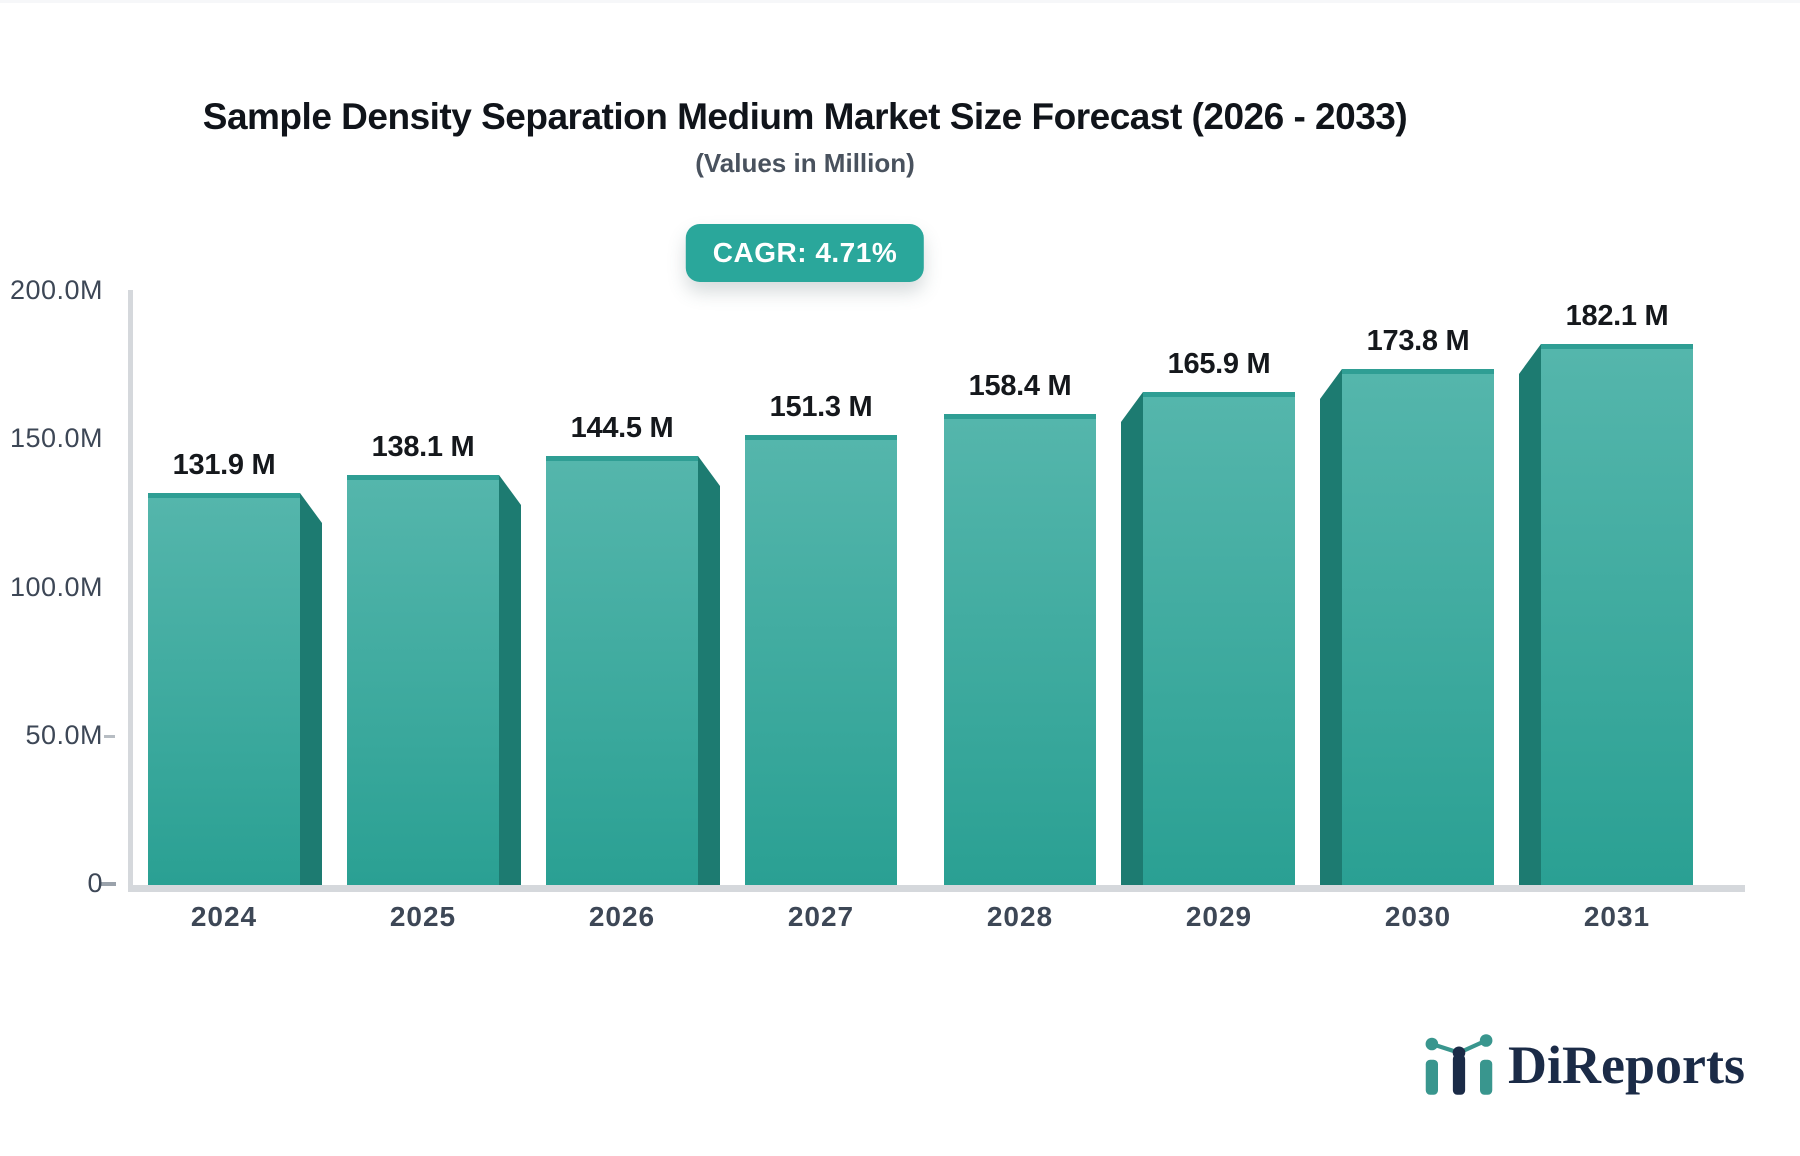 Image resolution: width=1800 pixels, height=1156 pixels. Describe the element at coordinates (423, 447) in the screenshot. I see `bar-value-label-2025: 138.1 M` at that location.